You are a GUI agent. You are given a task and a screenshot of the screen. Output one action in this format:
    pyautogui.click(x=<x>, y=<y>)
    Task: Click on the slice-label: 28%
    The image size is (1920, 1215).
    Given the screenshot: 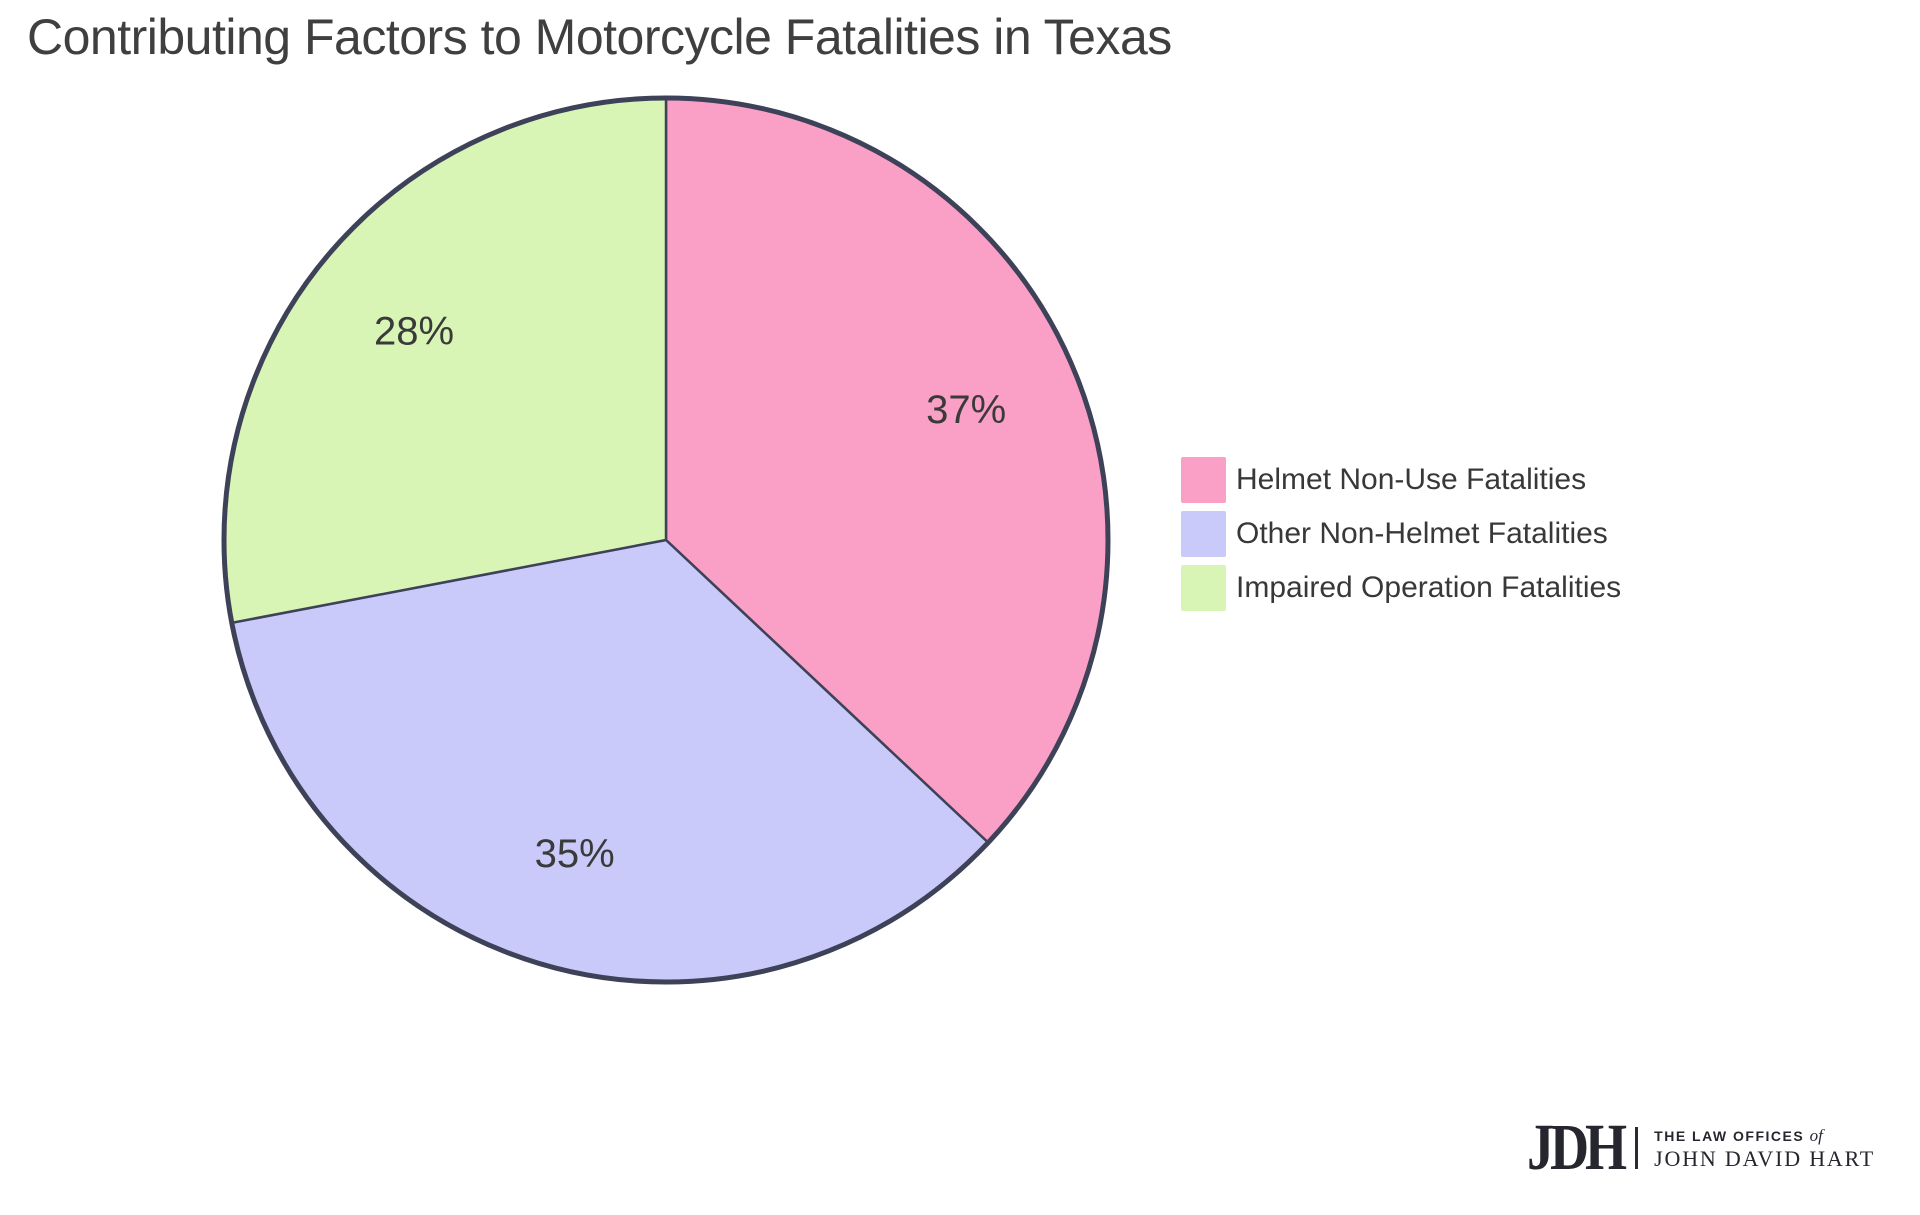 What is the action you would take?
    pyautogui.click(x=414, y=332)
    